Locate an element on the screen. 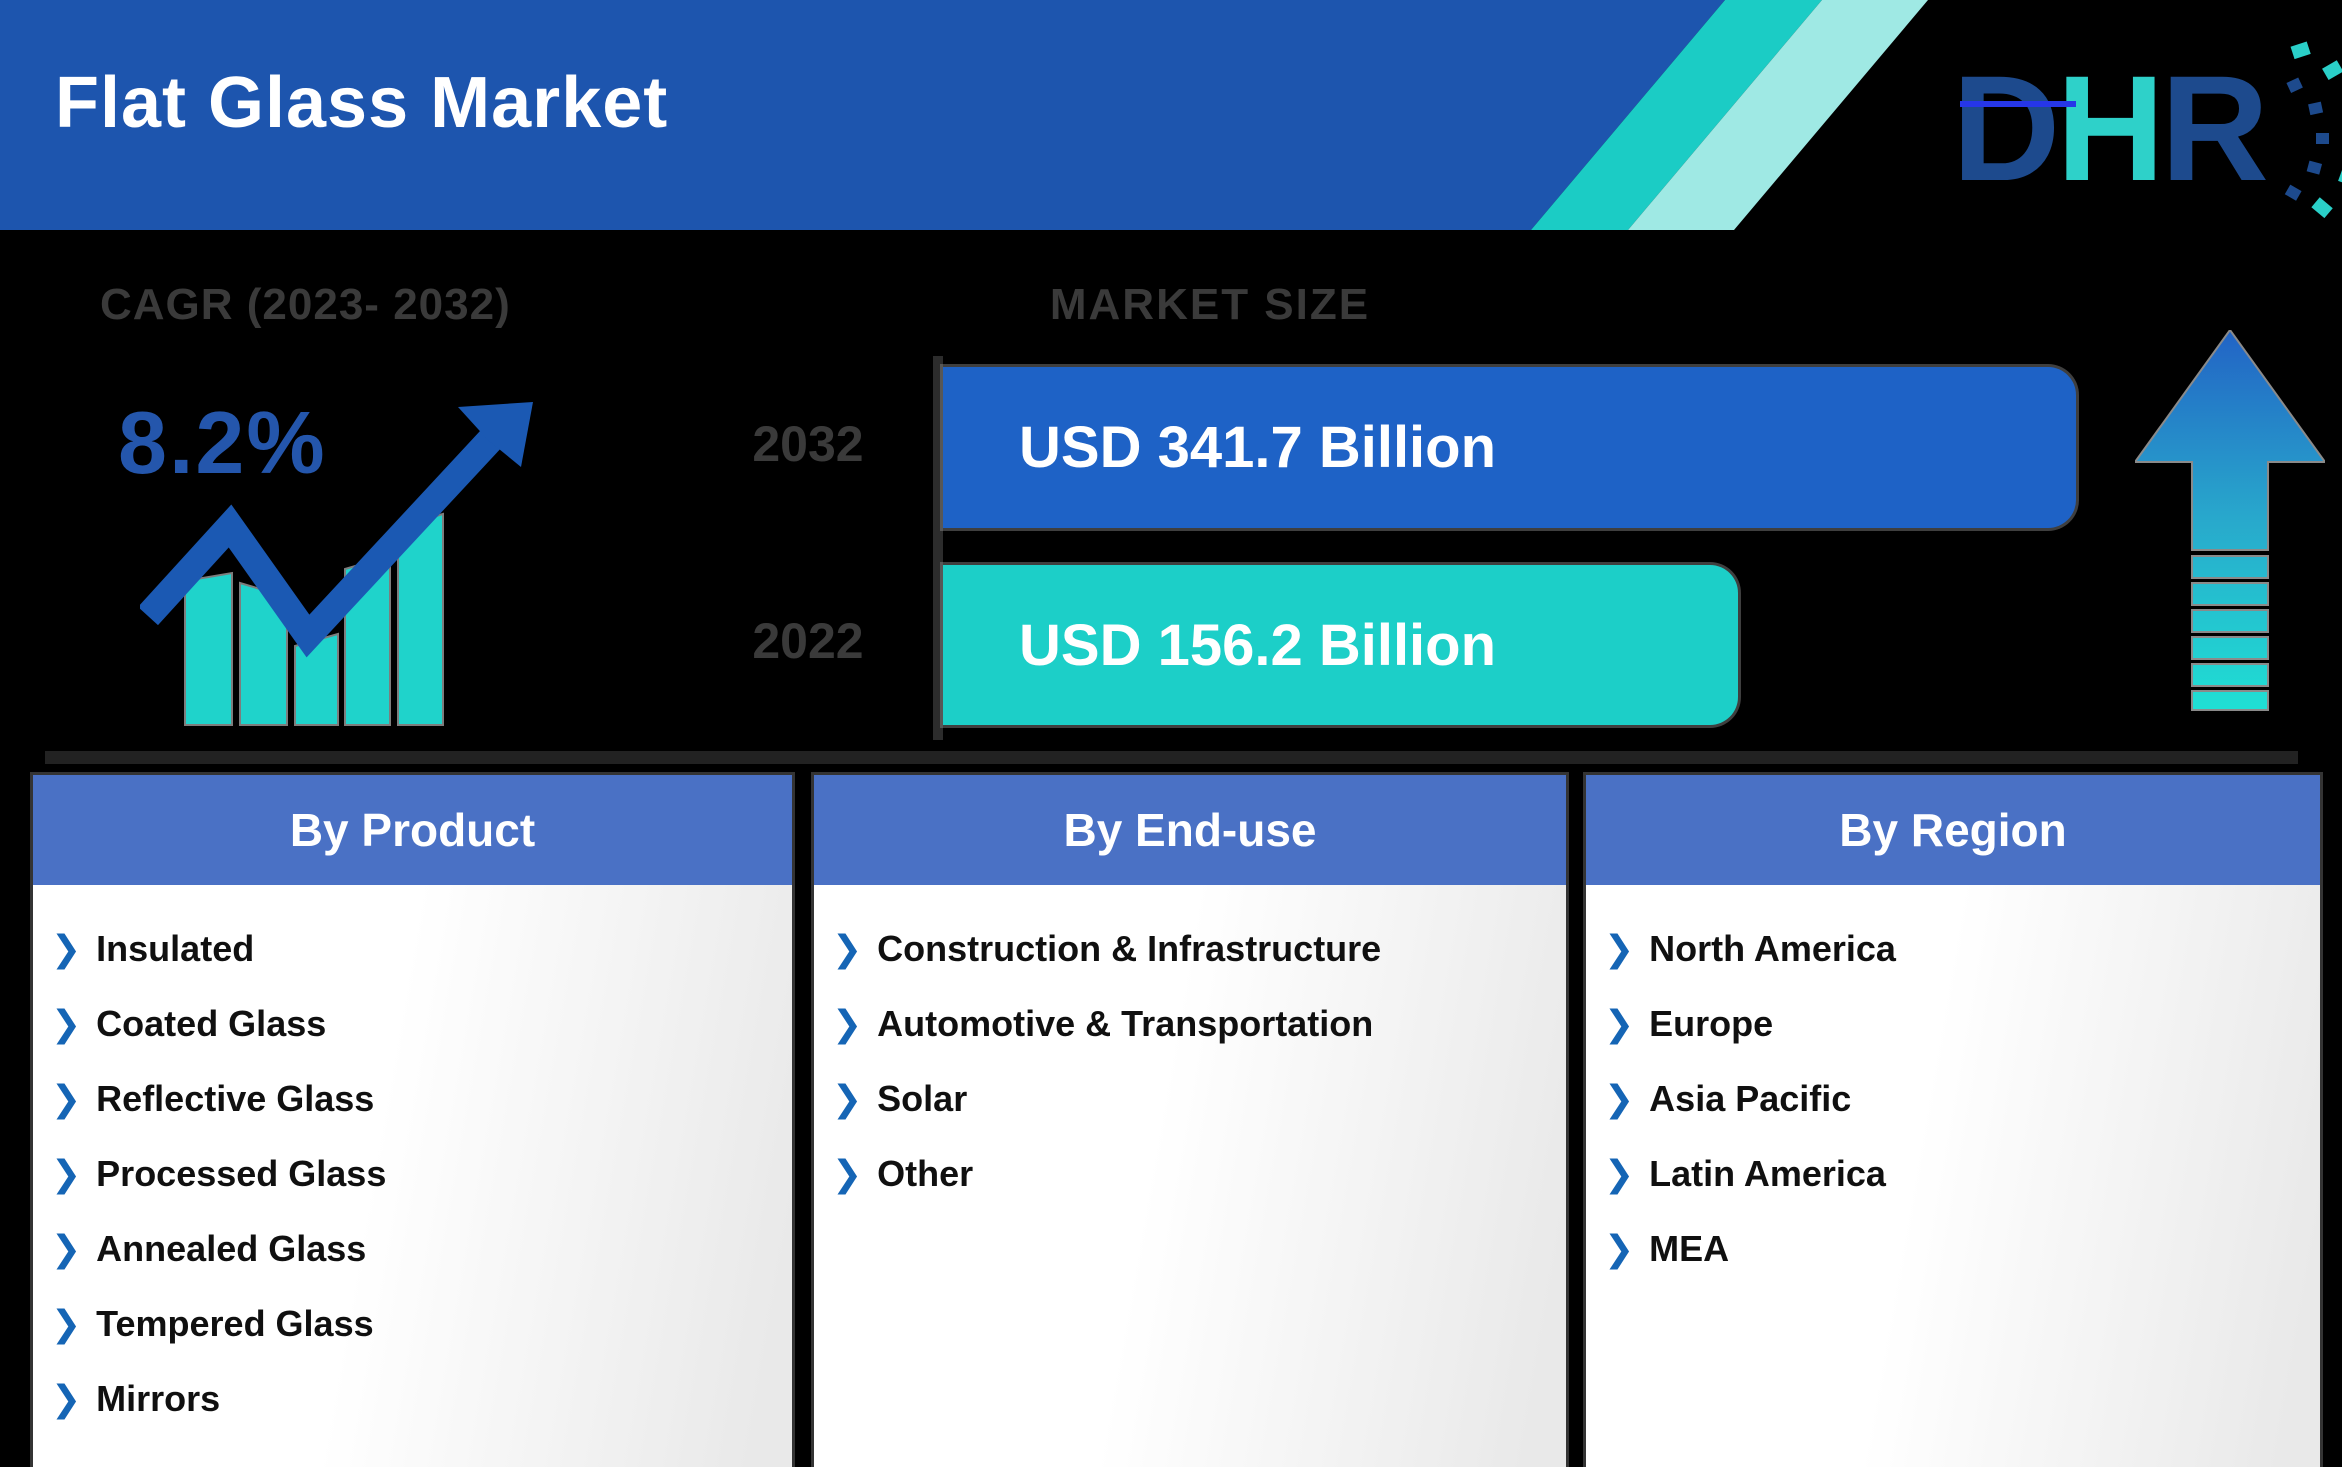  market-size-bar-2022: USD 156.2 Billion is located at coordinates (1340, 645).